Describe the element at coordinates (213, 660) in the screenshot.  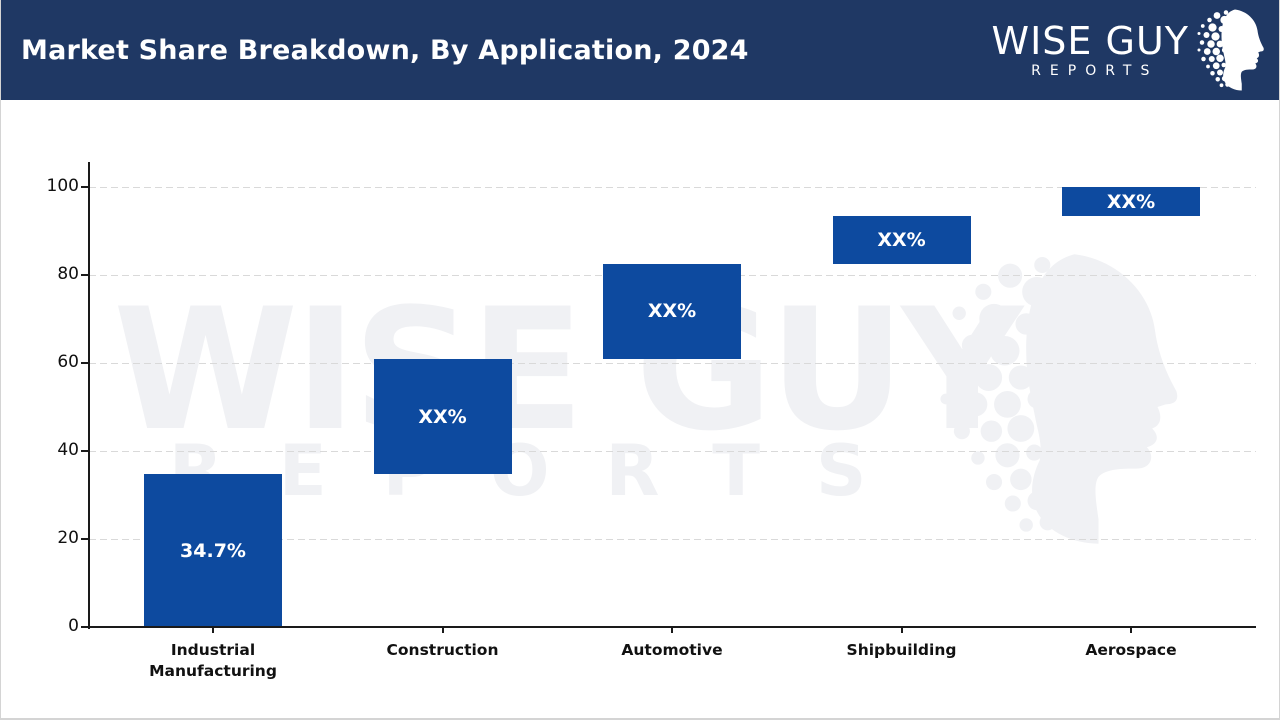
I see `x-category-label-industrial-manufacturing: Industrial Manufacturing` at that location.